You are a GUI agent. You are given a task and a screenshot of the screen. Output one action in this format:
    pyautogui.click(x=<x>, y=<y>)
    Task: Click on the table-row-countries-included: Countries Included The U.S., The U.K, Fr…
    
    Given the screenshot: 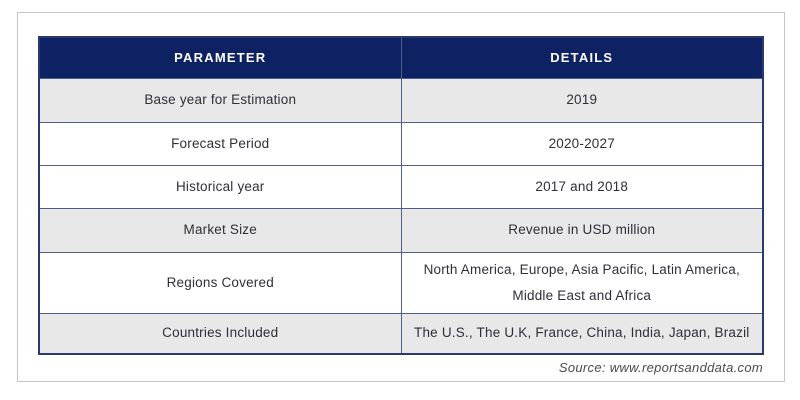 What is the action you would take?
    pyautogui.click(x=401, y=333)
    